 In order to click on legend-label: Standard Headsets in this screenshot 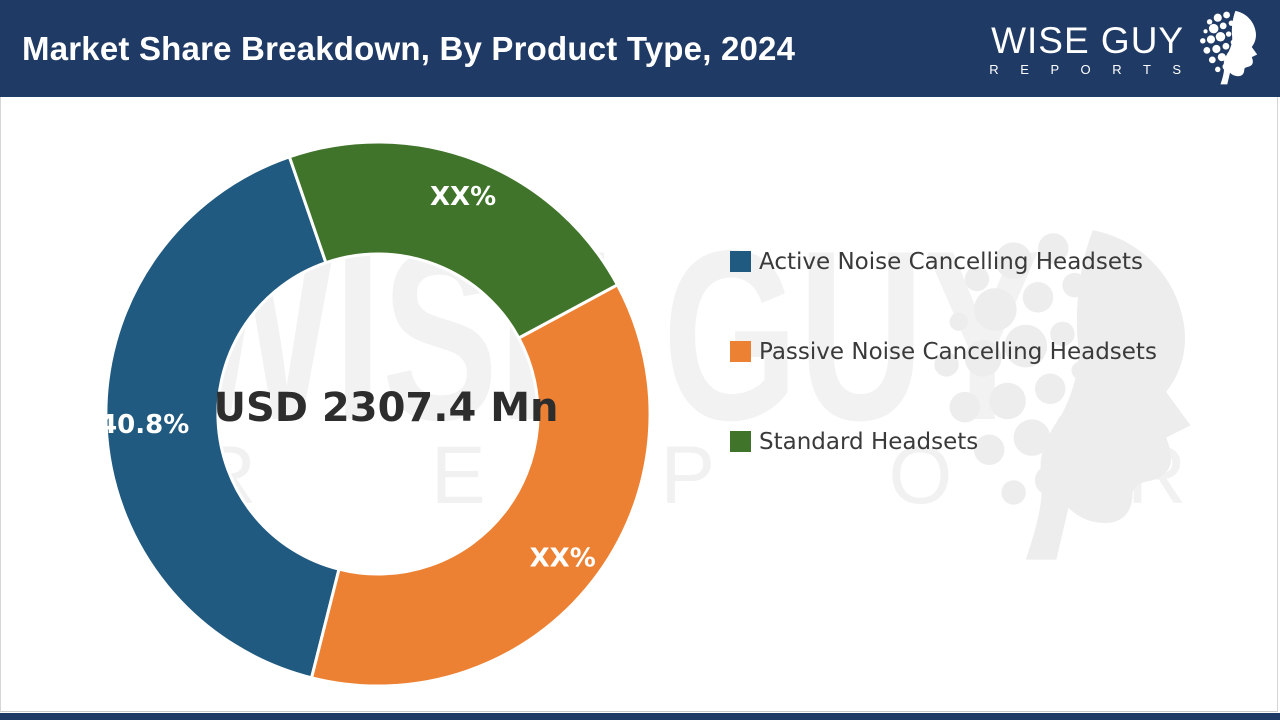, I will do `click(869, 441)`.